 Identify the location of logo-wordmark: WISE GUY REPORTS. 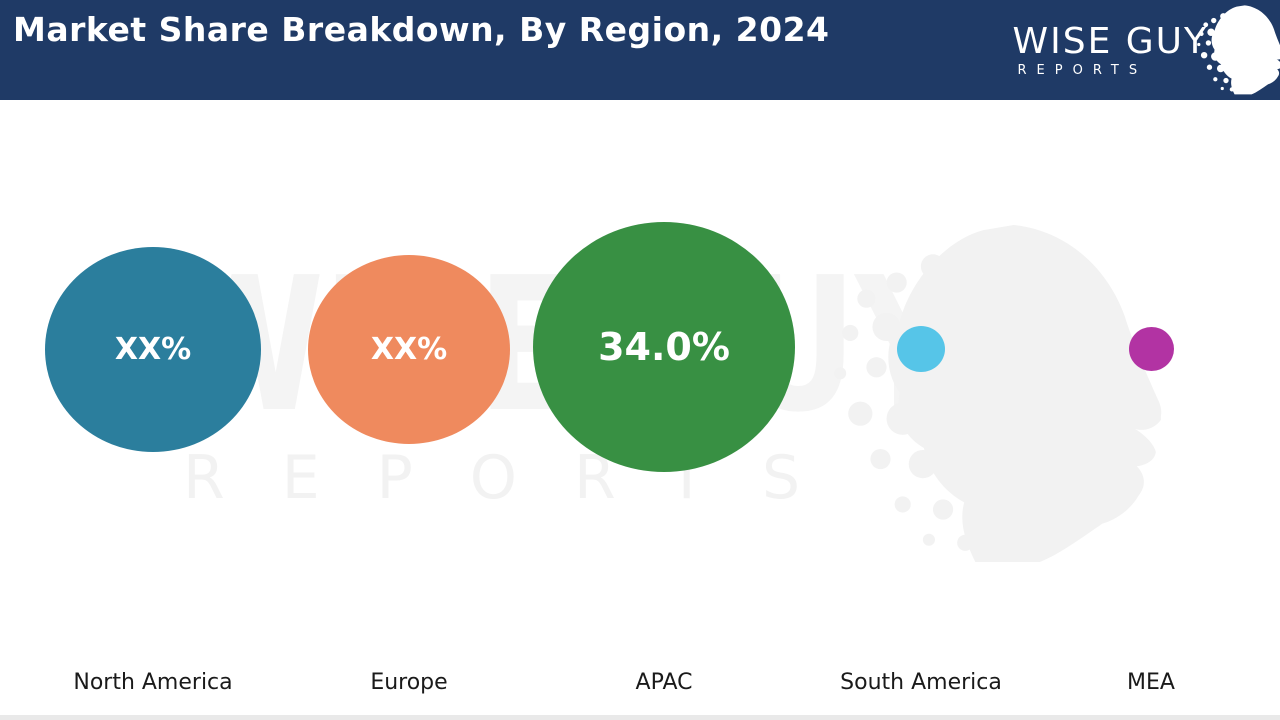
(1111, 50).